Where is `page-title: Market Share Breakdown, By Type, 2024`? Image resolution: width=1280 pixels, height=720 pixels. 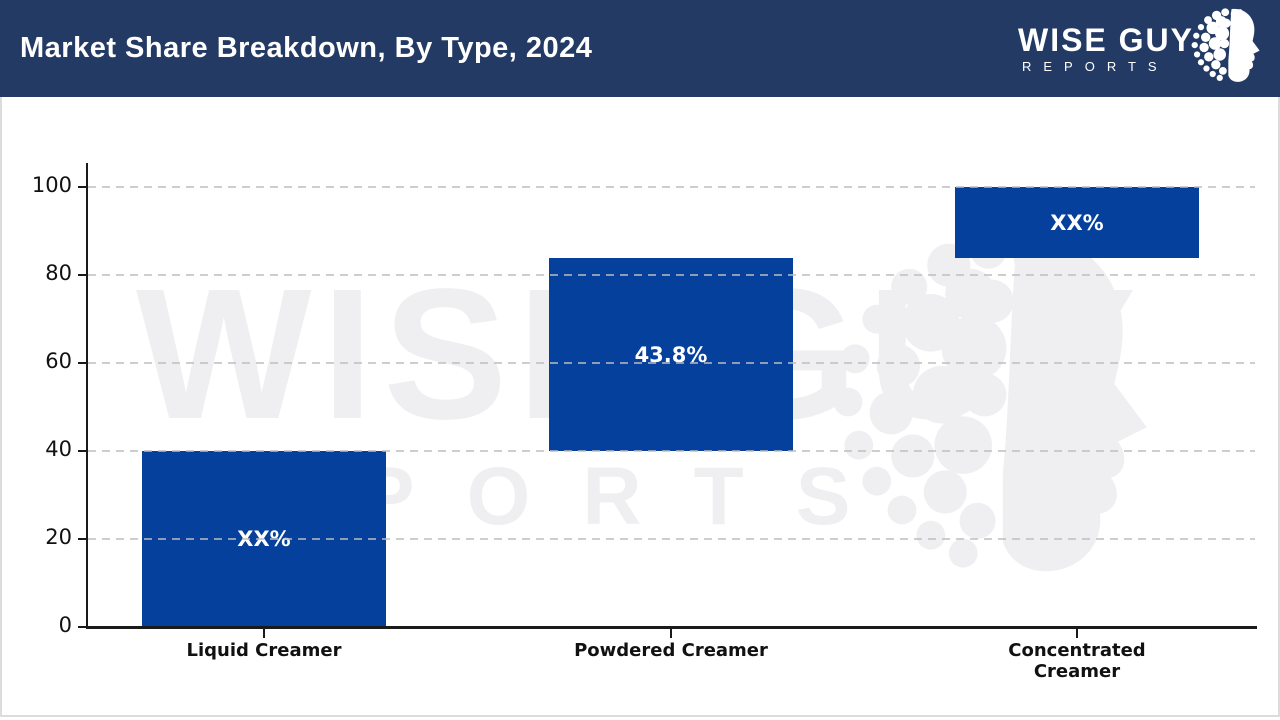 page-title: Market Share Breakdown, By Type, 2024 is located at coordinates (306, 48).